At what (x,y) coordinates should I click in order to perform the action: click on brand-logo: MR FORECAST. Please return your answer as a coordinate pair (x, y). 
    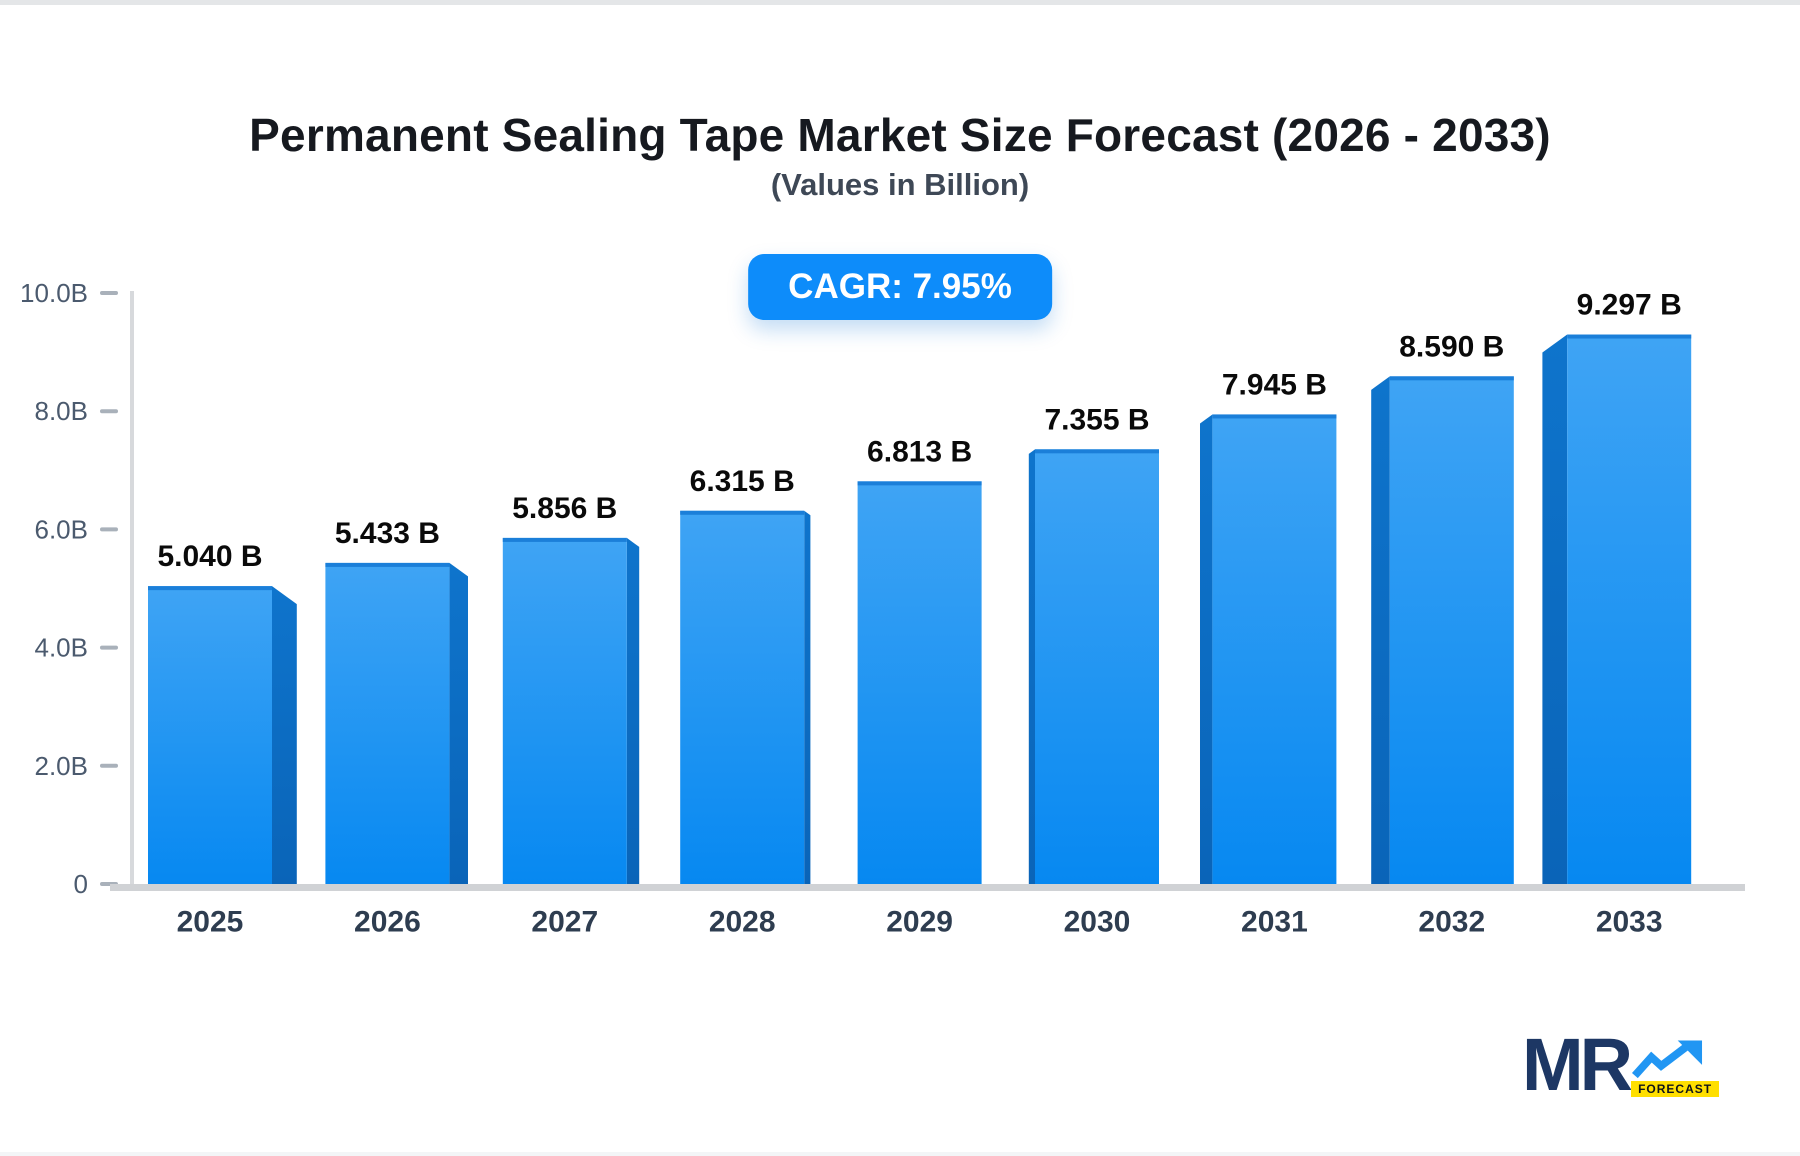
    Looking at the image, I should click on (1621, 1066).